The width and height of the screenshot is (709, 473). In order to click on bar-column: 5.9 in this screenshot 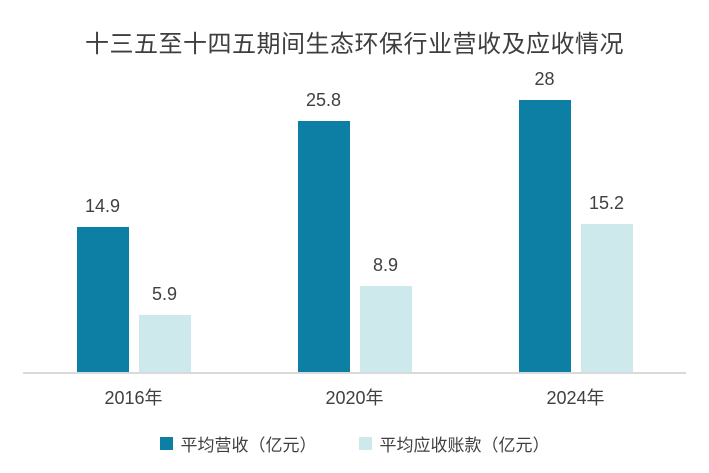, I will do `click(164, 328)`.